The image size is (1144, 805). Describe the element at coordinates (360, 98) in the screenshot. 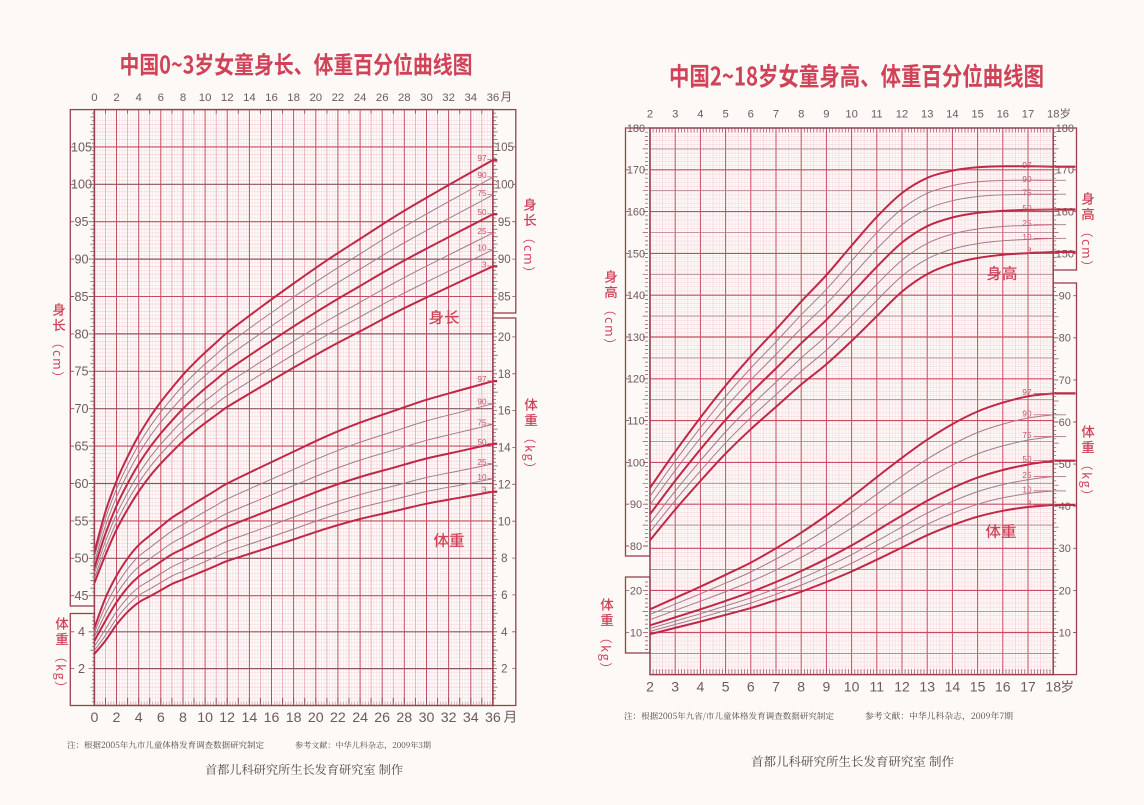

I see `svg-text: 24` at that location.